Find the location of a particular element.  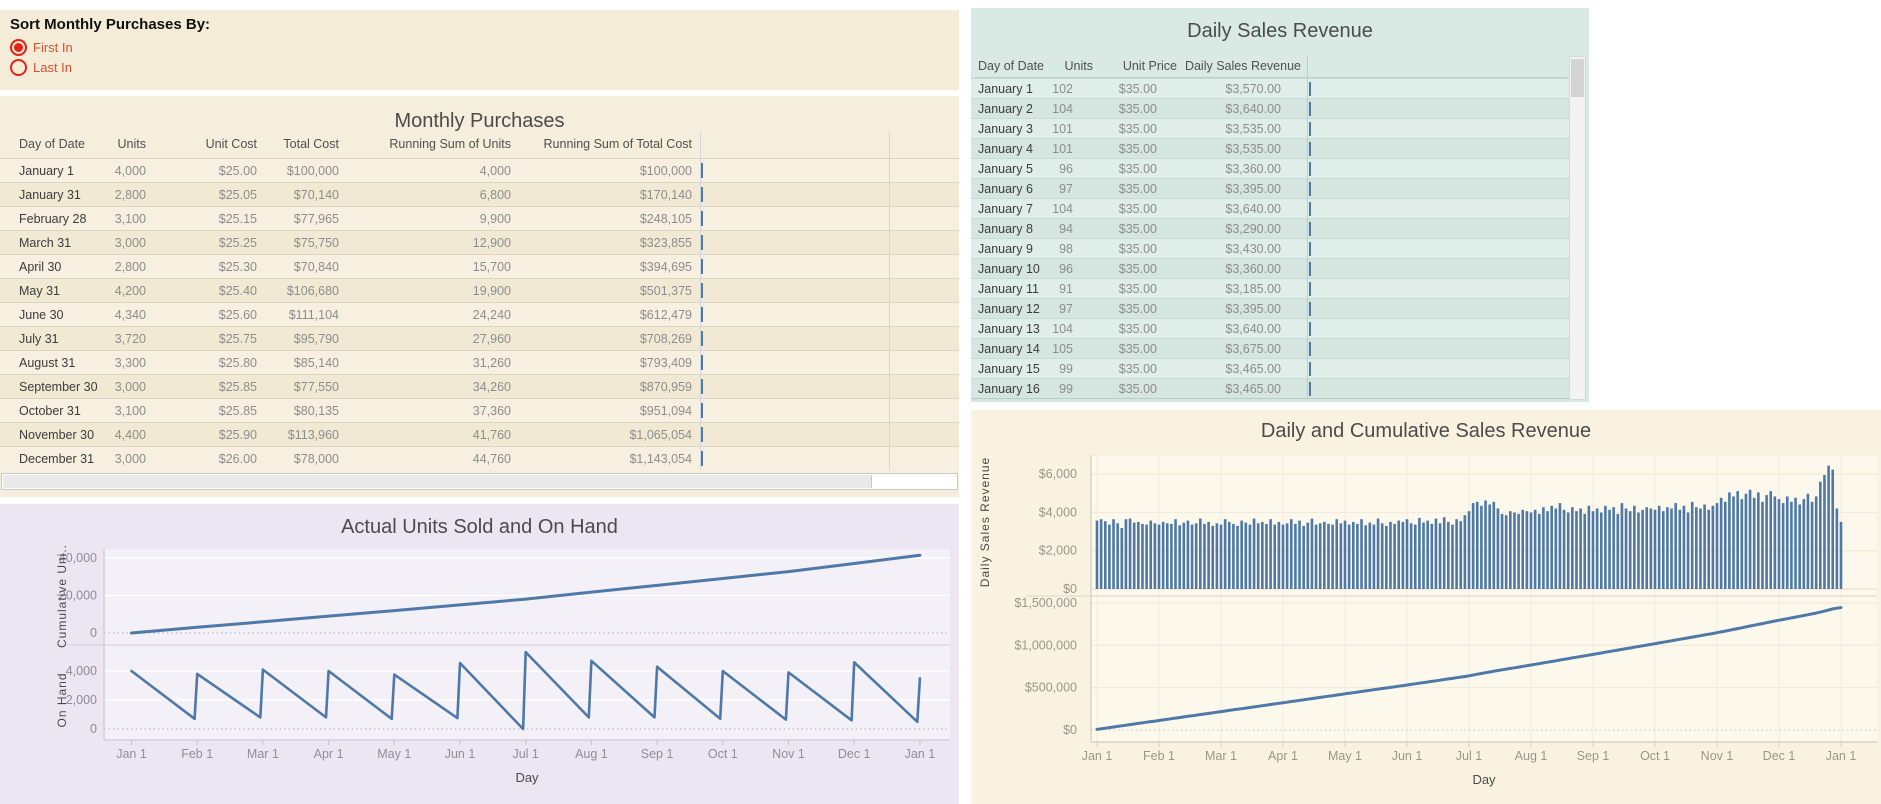

horizontal-scrollbar is located at coordinates (479, 481).